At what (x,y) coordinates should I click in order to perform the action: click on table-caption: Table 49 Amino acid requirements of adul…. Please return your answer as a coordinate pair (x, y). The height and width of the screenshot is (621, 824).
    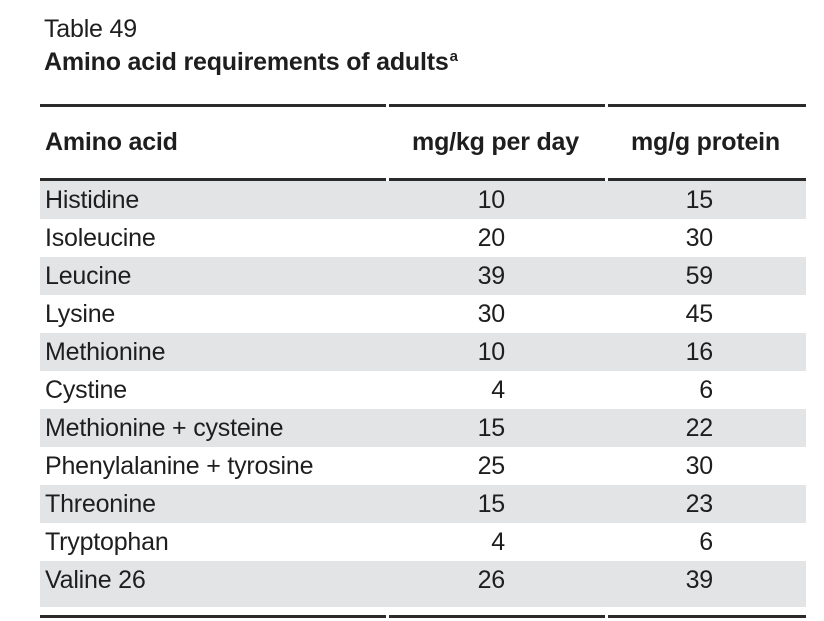
    Looking at the image, I should click on (434, 48).